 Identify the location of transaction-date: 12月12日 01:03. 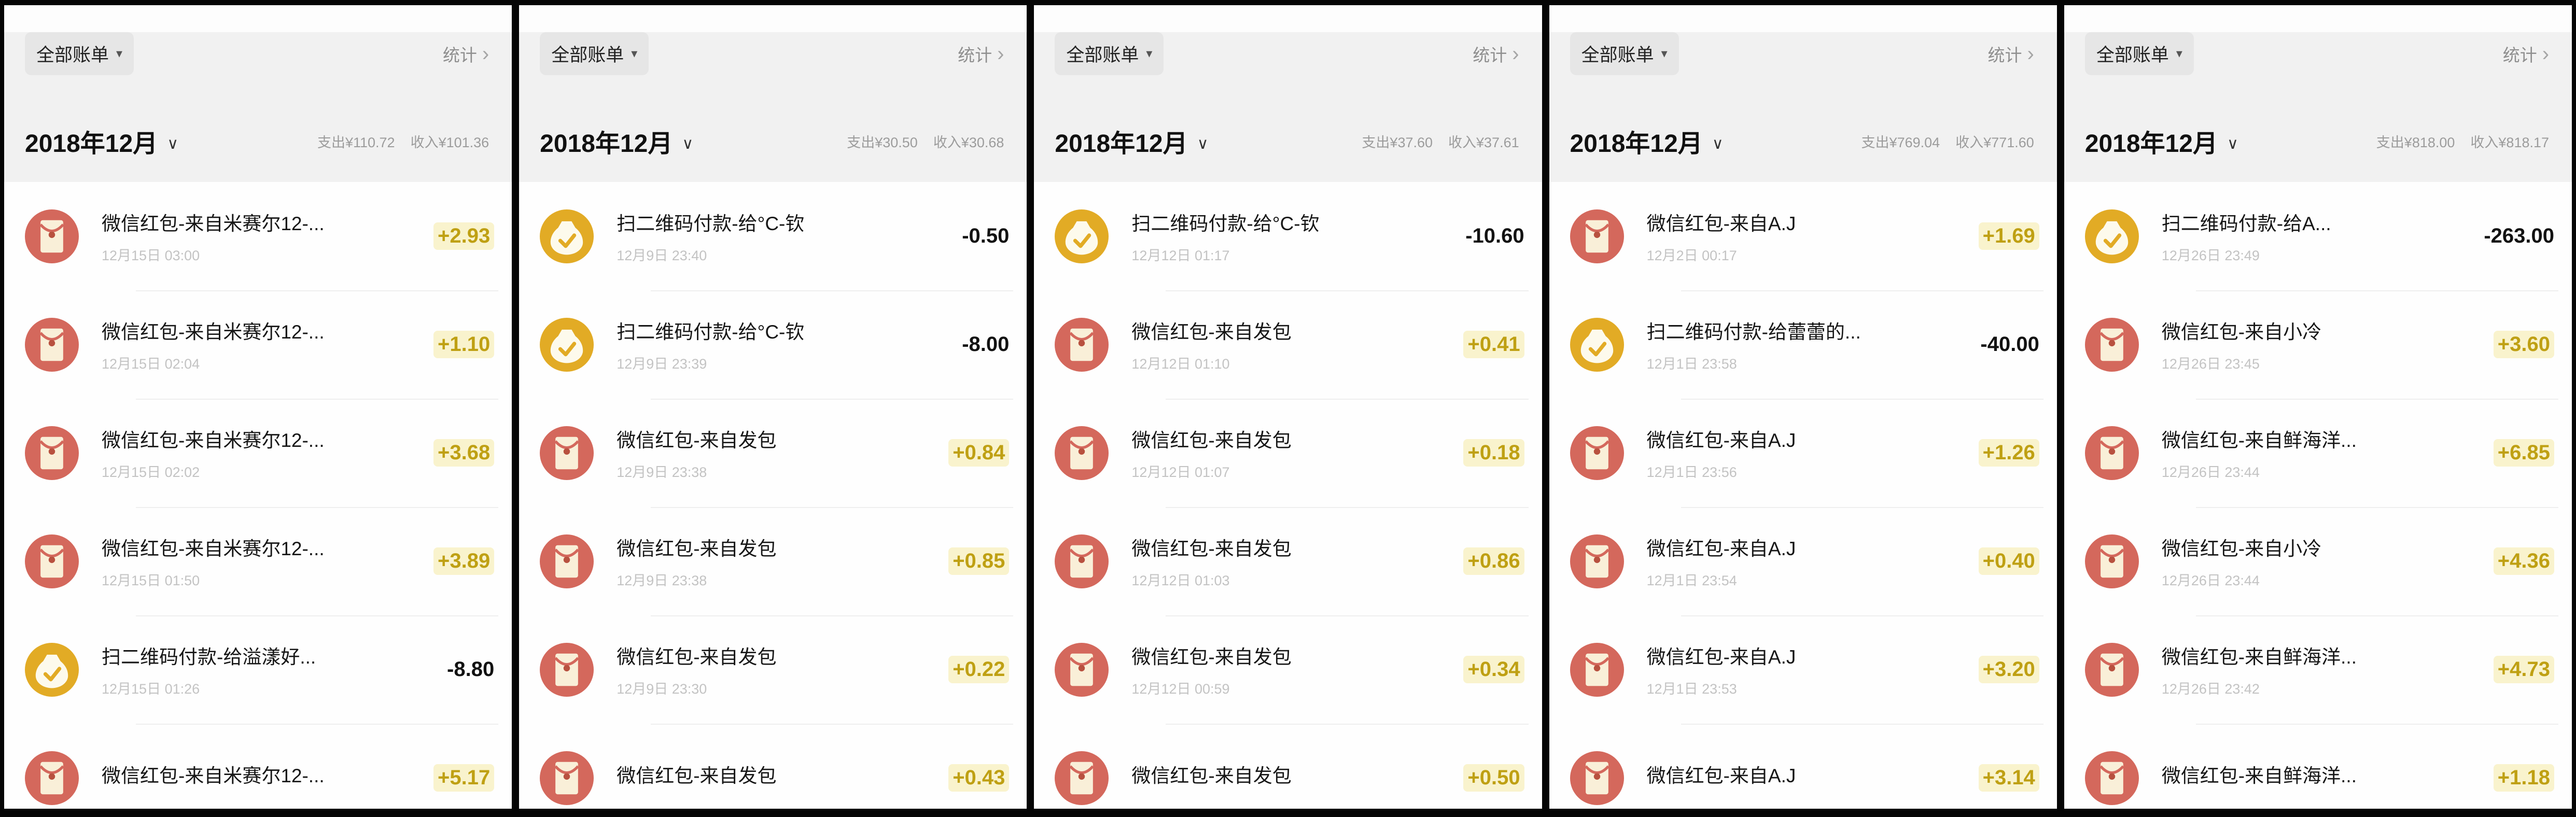
(1180, 581).